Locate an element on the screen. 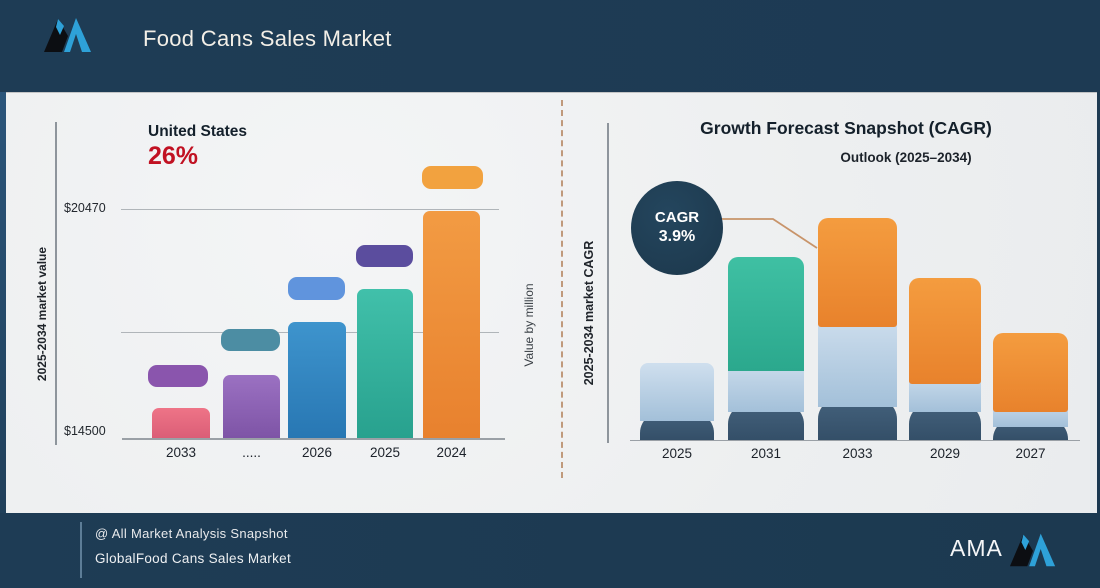  left-xtick-2033: 2033 is located at coordinates (181, 452).